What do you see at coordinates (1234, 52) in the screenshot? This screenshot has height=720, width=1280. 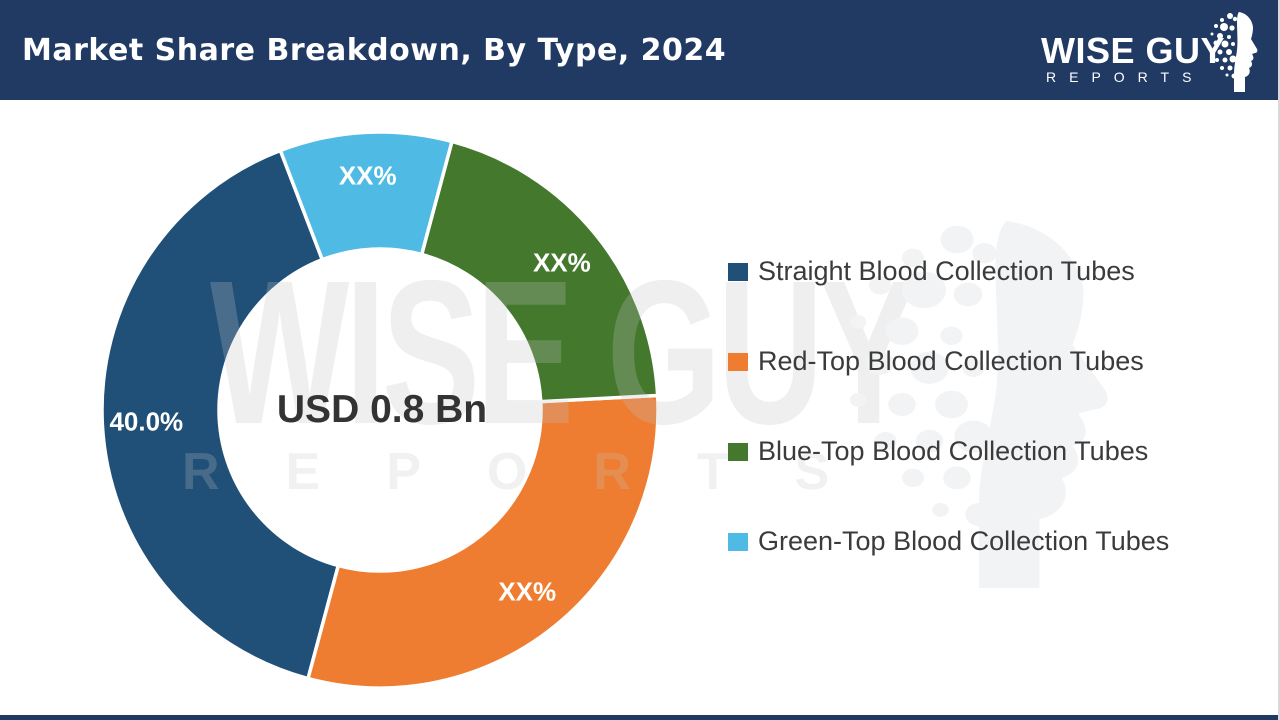 I see `logo-head-icon` at bounding box center [1234, 52].